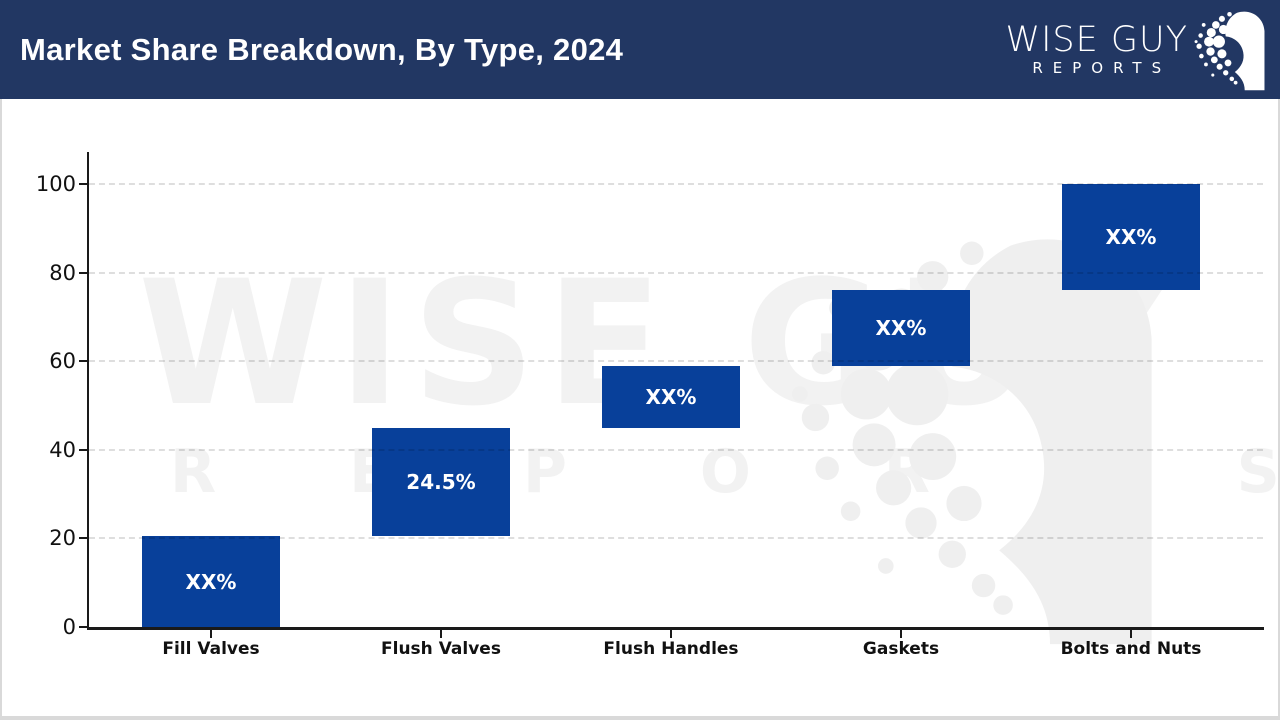 The width and height of the screenshot is (1280, 720). I want to click on bar-flush-valves: 24.5%, so click(441, 482).